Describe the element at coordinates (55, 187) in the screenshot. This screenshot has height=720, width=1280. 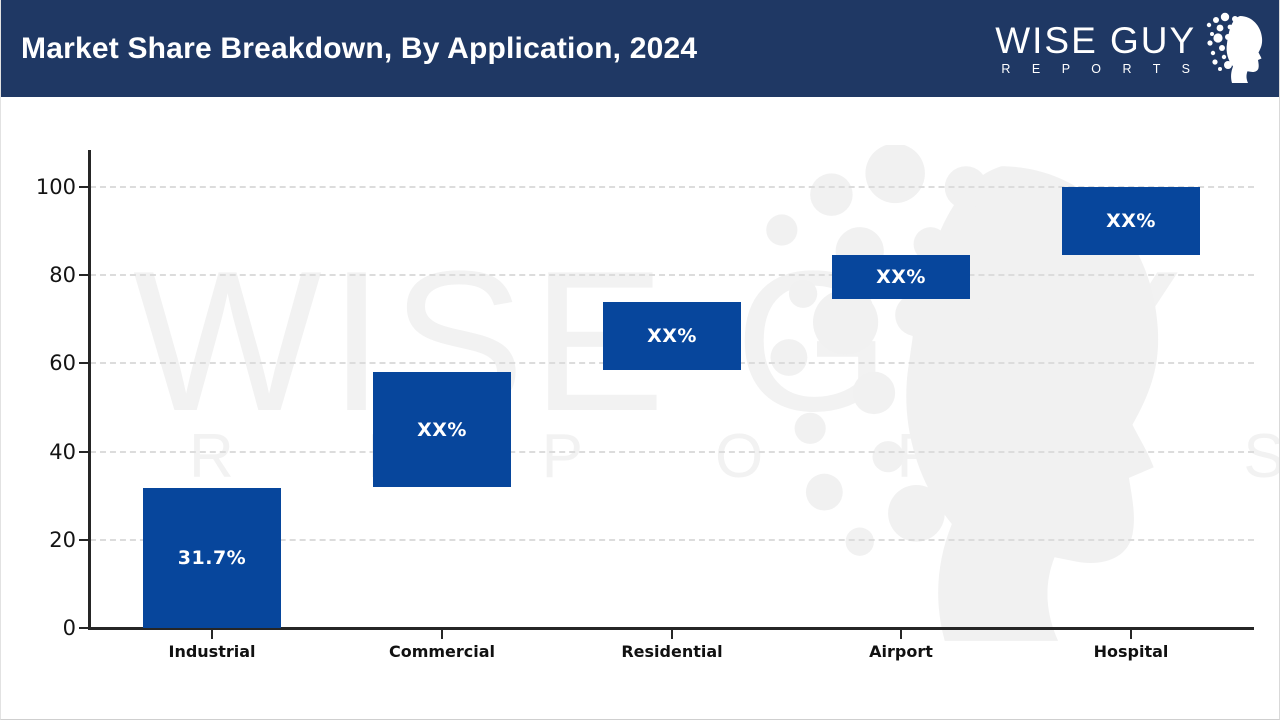
I see `y-tick-label: 100` at that location.